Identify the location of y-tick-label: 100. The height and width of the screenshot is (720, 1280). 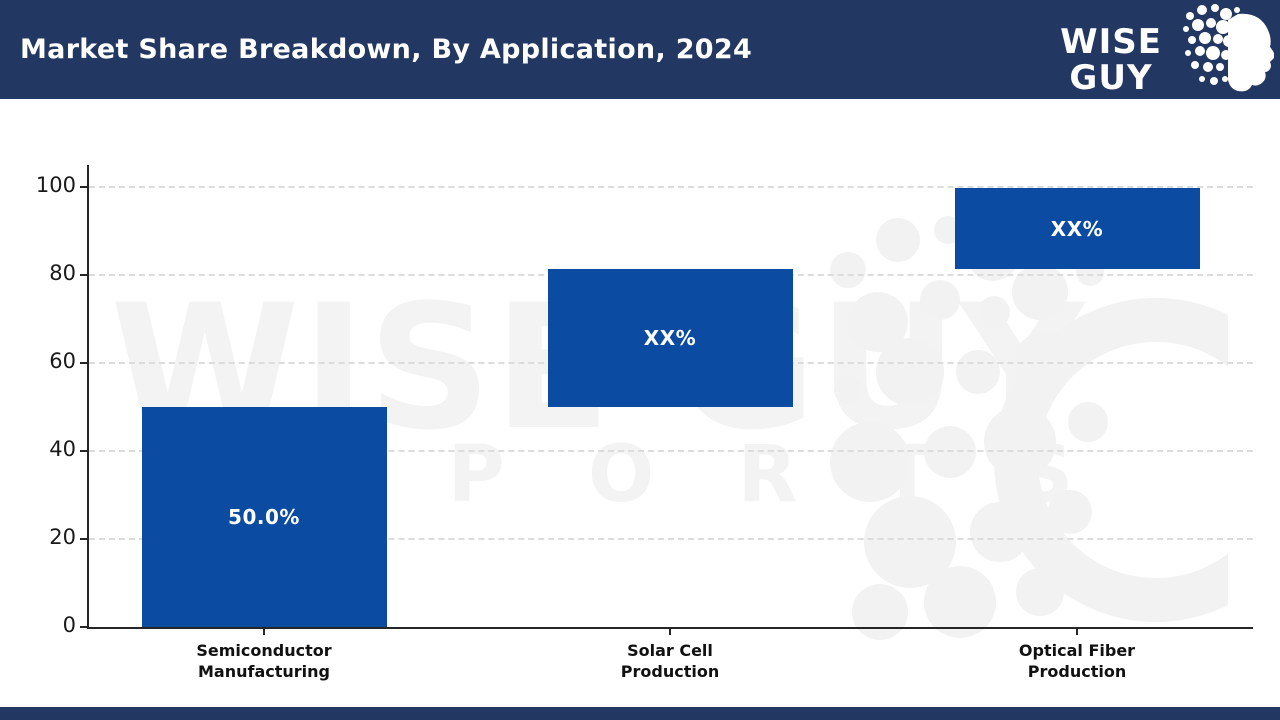
(55, 185).